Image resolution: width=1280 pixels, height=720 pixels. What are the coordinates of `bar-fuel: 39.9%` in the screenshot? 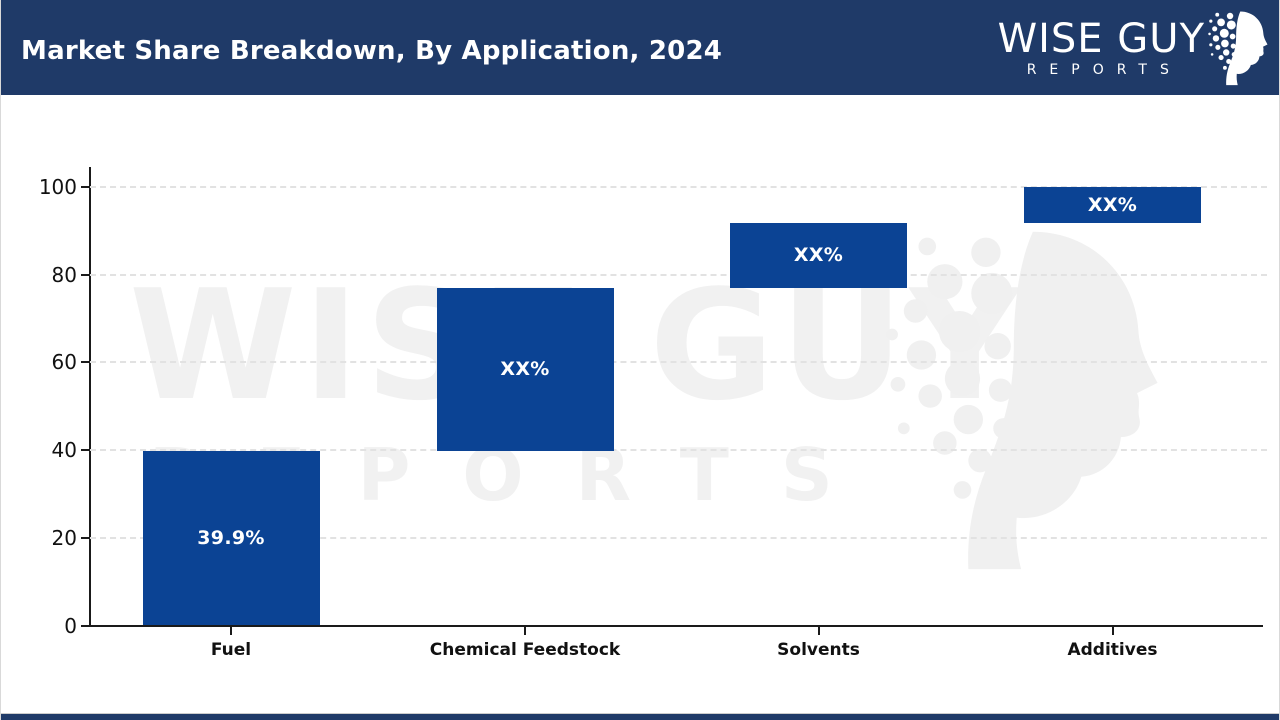 It's located at (231, 538).